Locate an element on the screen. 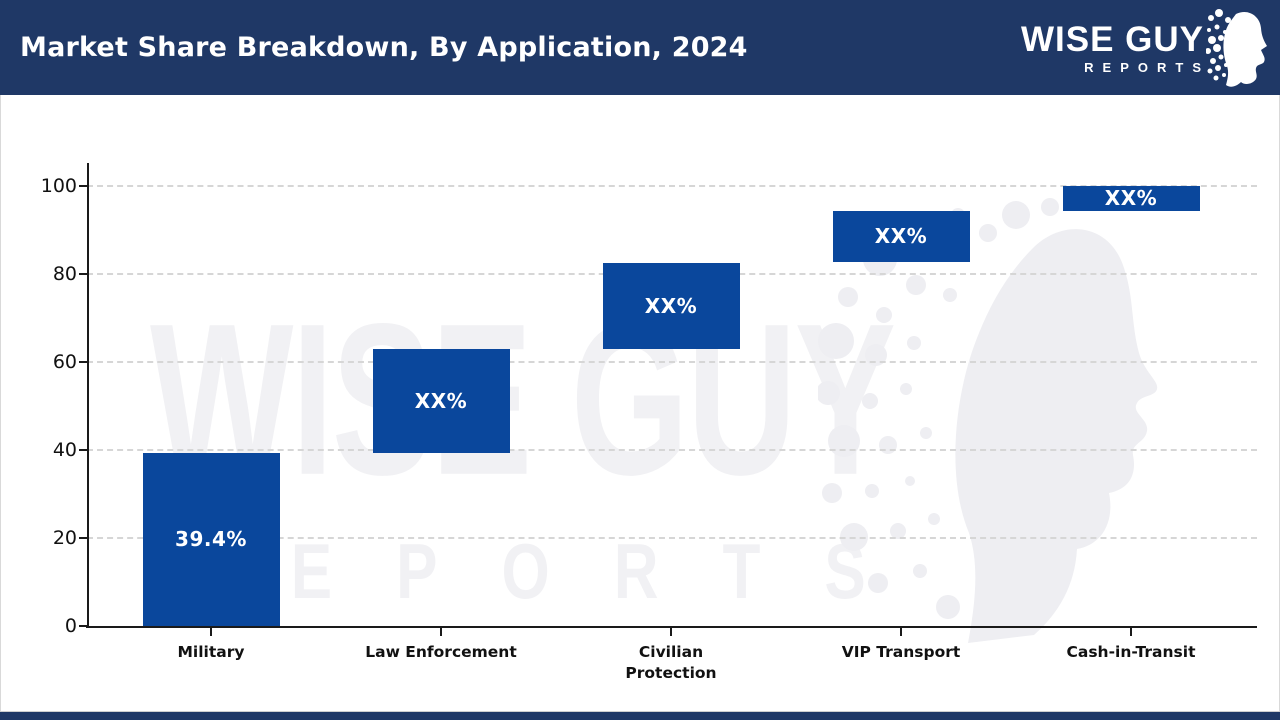 Image resolution: width=1280 pixels, height=720 pixels. x-tick-law-enforcement is located at coordinates (441, 632).